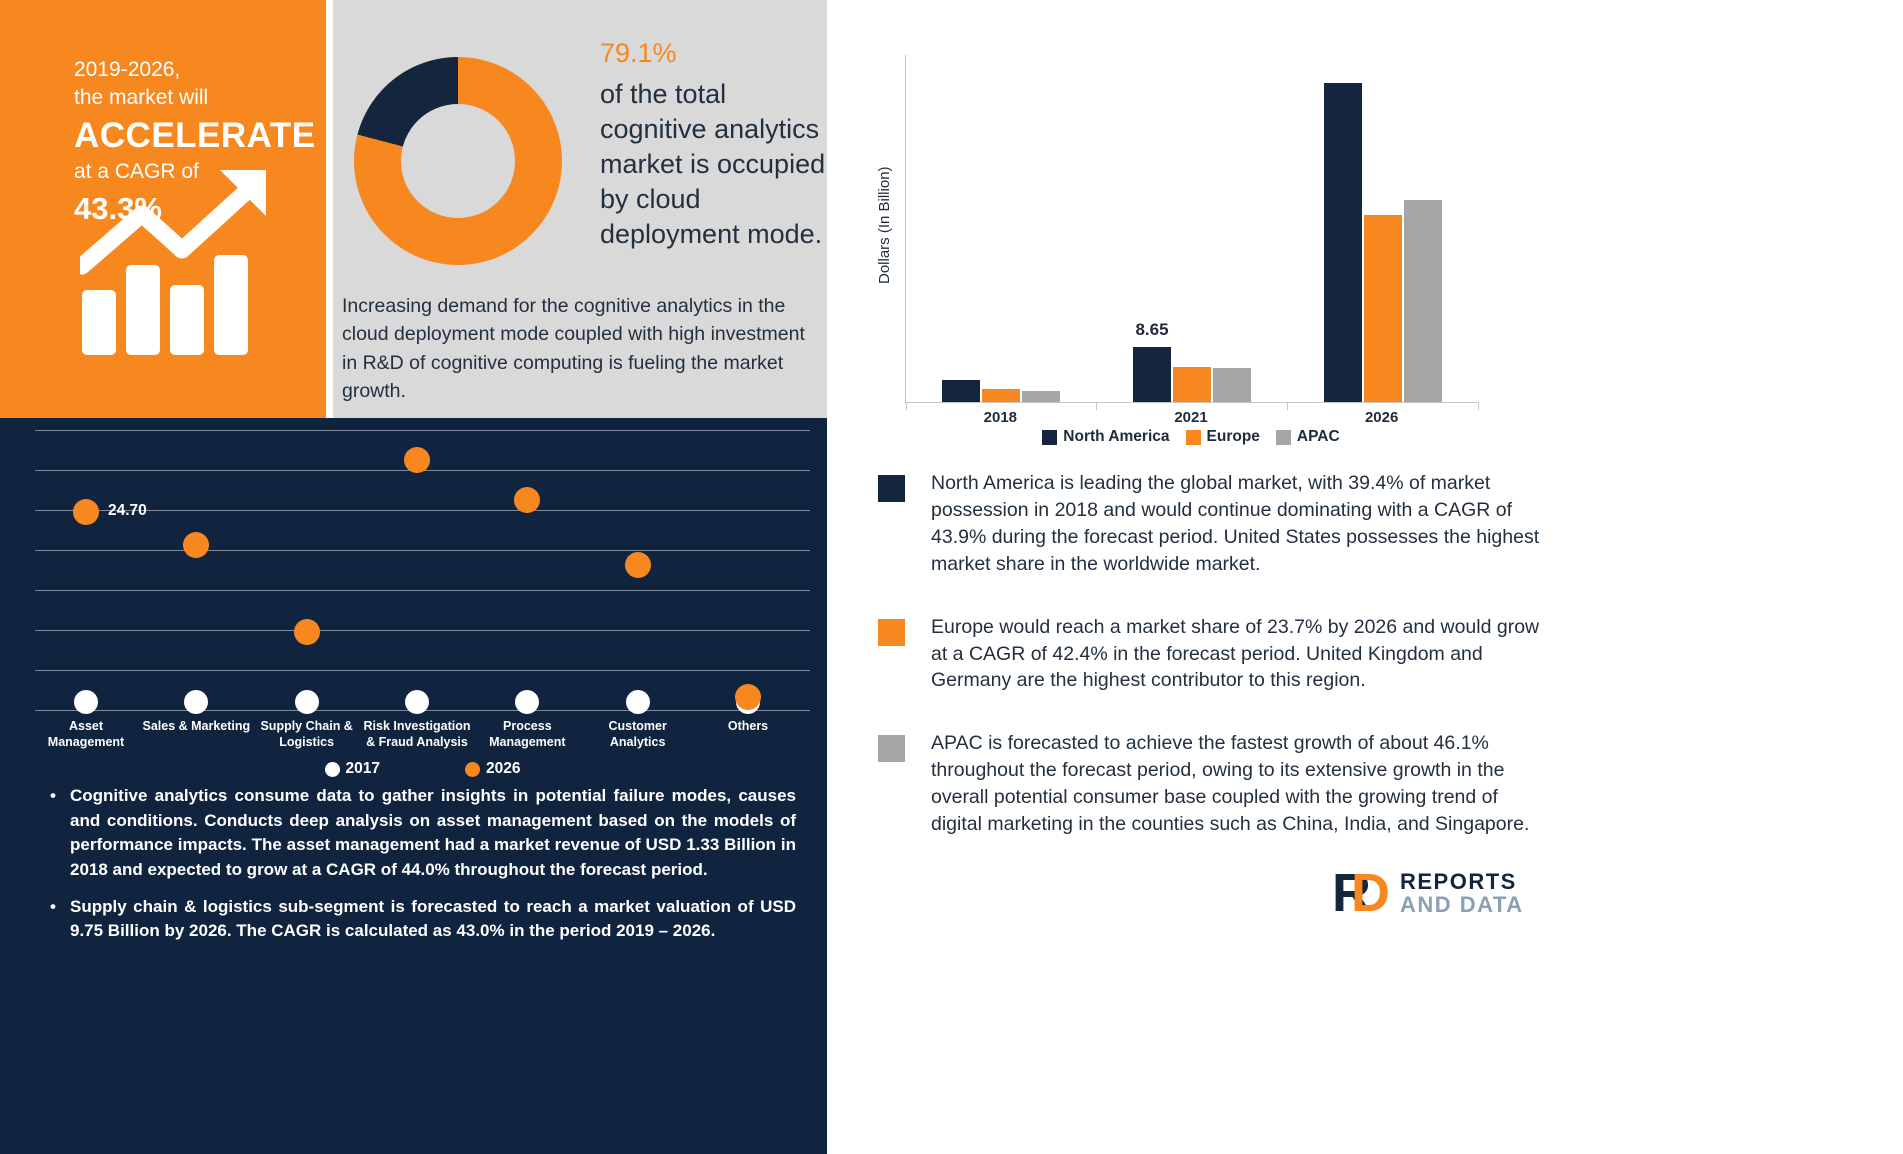 Image resolution: width=1903 pixels, height=1154 pixels. I want to click on dot-legend: 2017 2026, so click(422, 769).